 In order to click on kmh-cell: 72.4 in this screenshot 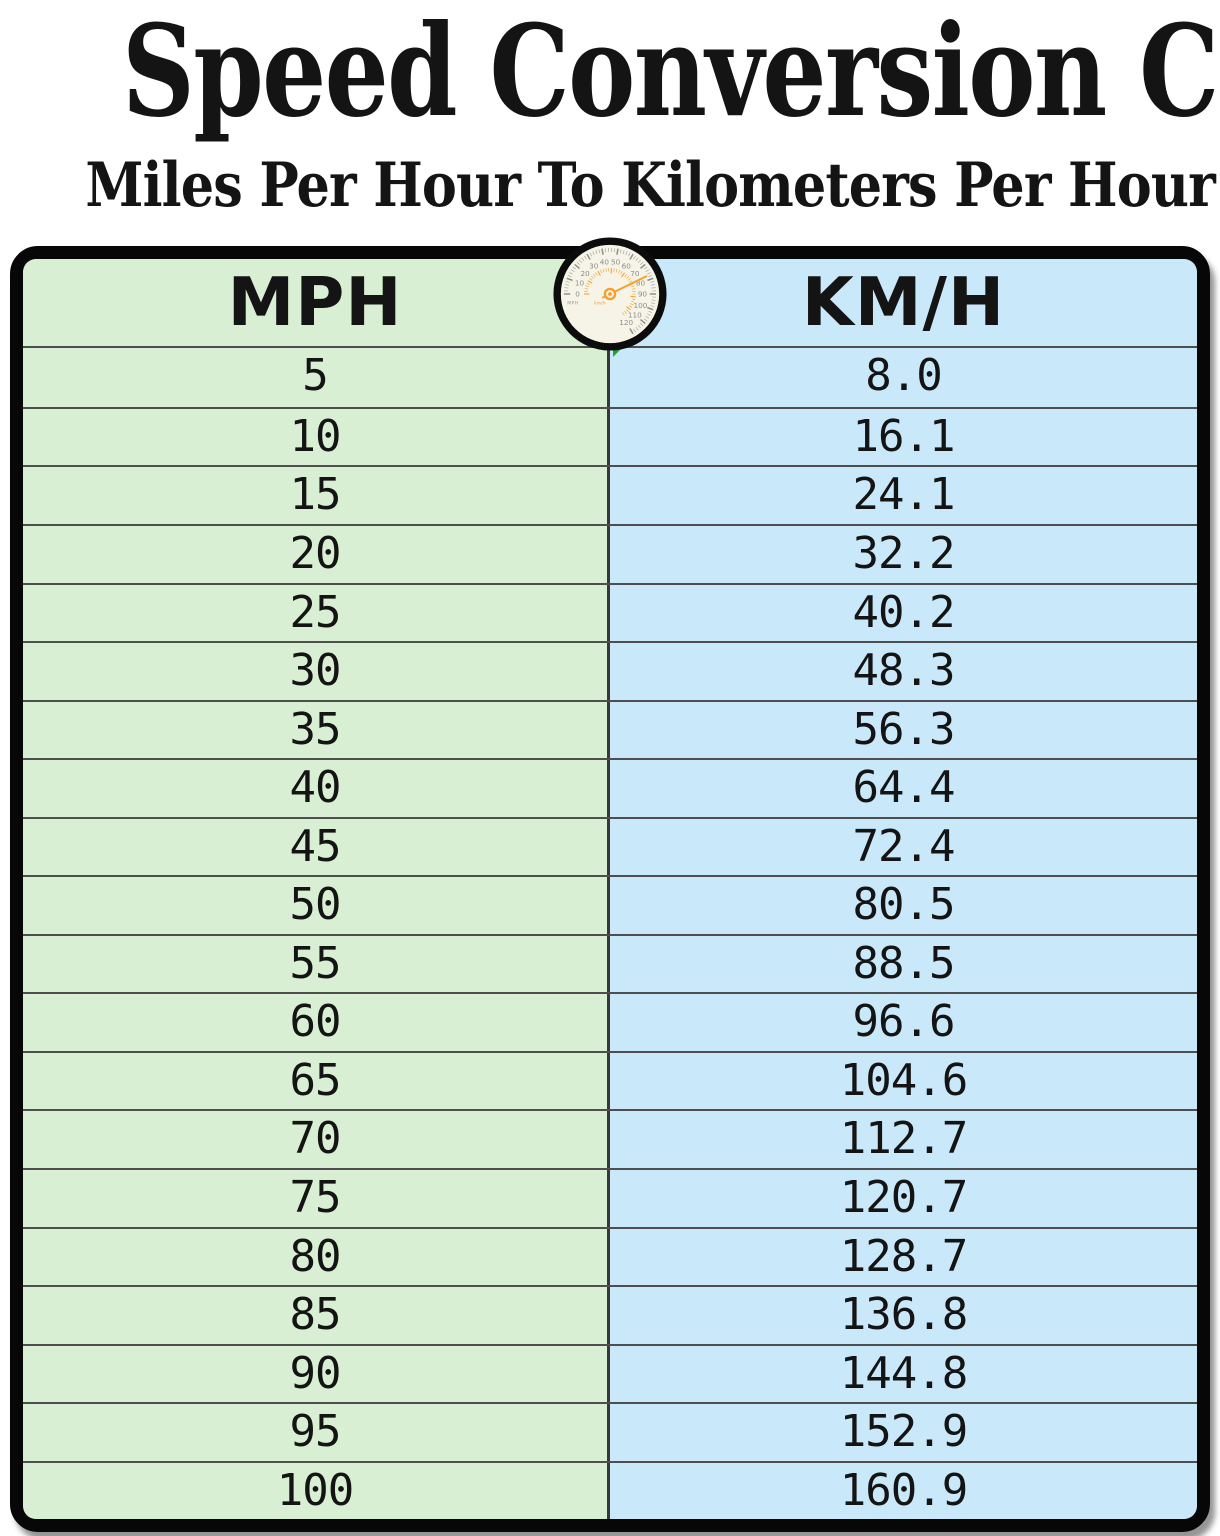, I will do `click(903, 847)`.